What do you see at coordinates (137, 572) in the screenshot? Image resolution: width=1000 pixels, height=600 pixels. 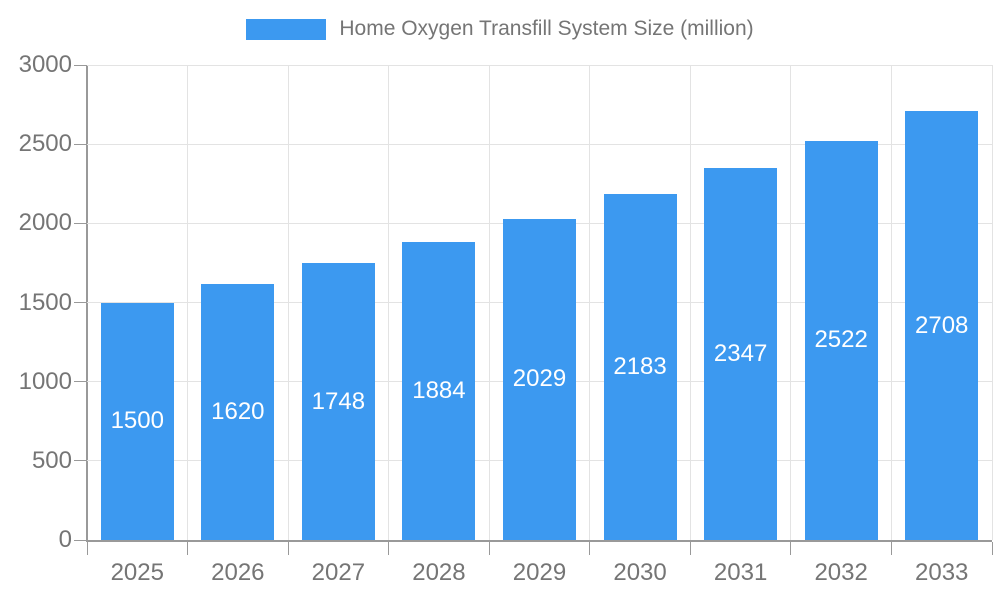 I see `x-tick-label-2025: 2025` at bounding box center [137, 572].